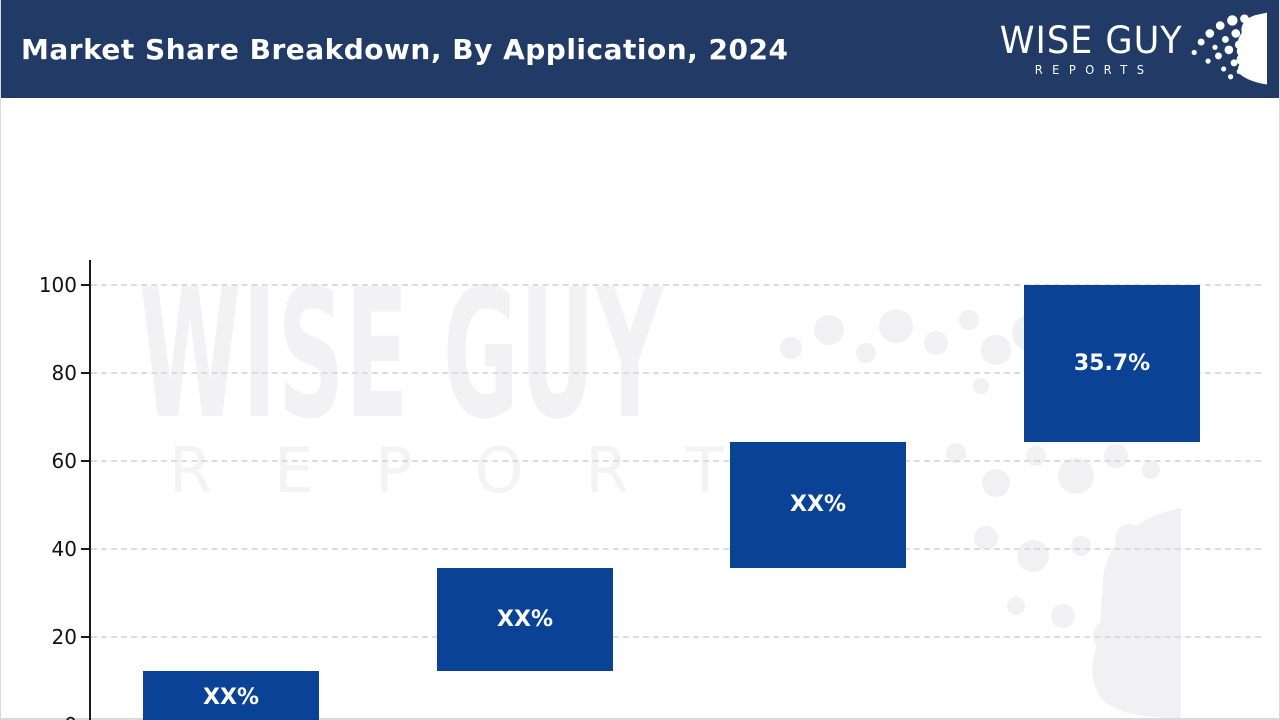  Describe the element at coordinates (1093, 69) in the screenshot. I see `logo-subtitle: REPORTS` at that location.